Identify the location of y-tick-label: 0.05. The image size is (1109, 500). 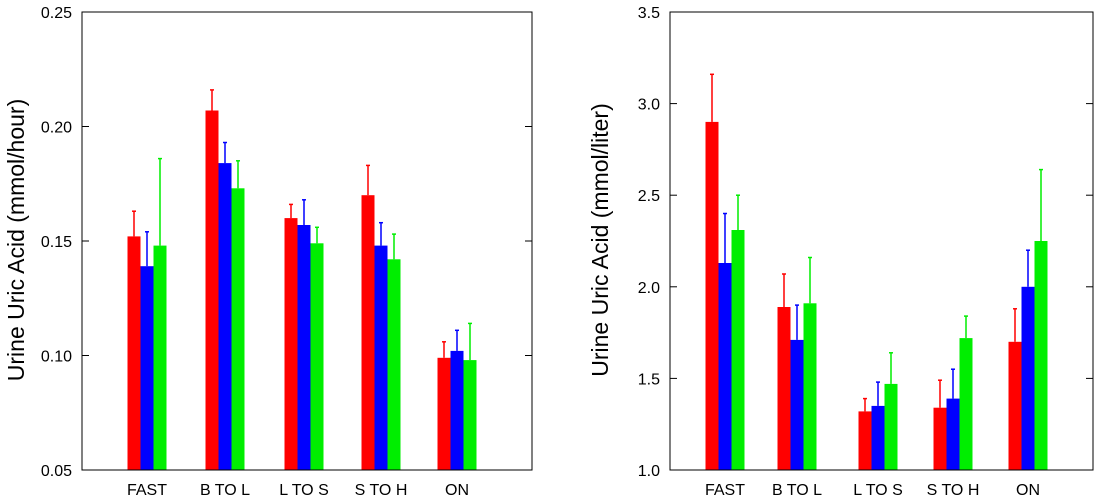
(56, 471).